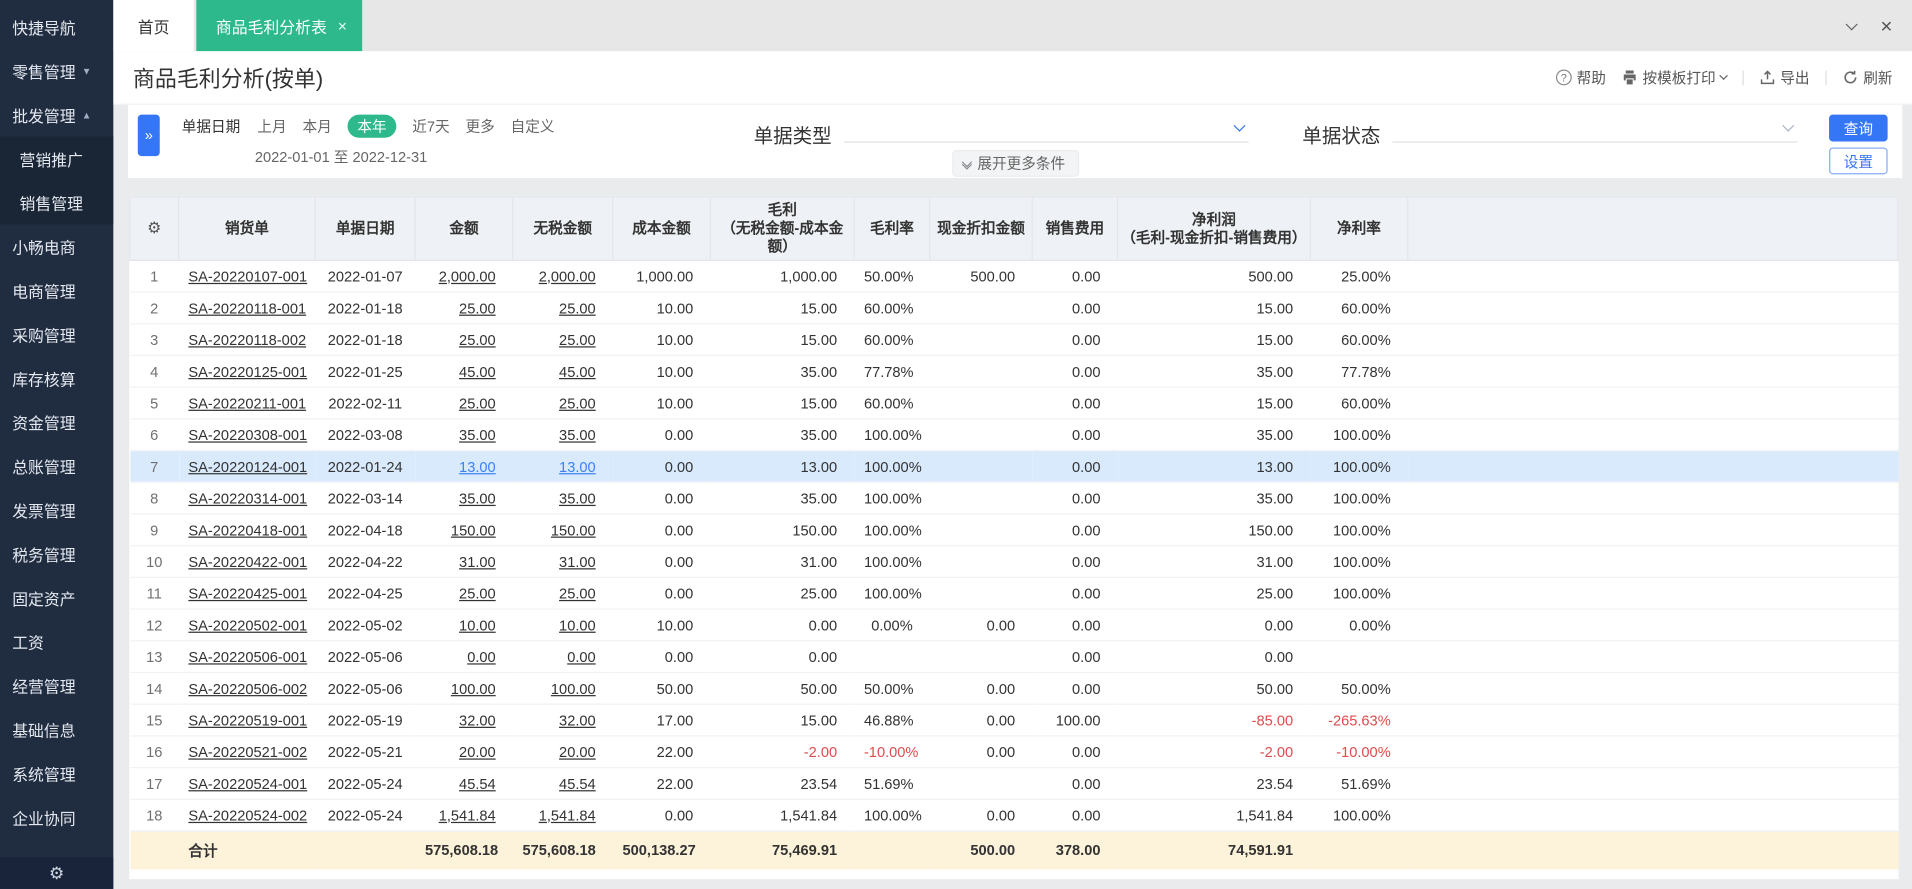  I want to click on order-link: SA-20220211-001, so click(247, 403).